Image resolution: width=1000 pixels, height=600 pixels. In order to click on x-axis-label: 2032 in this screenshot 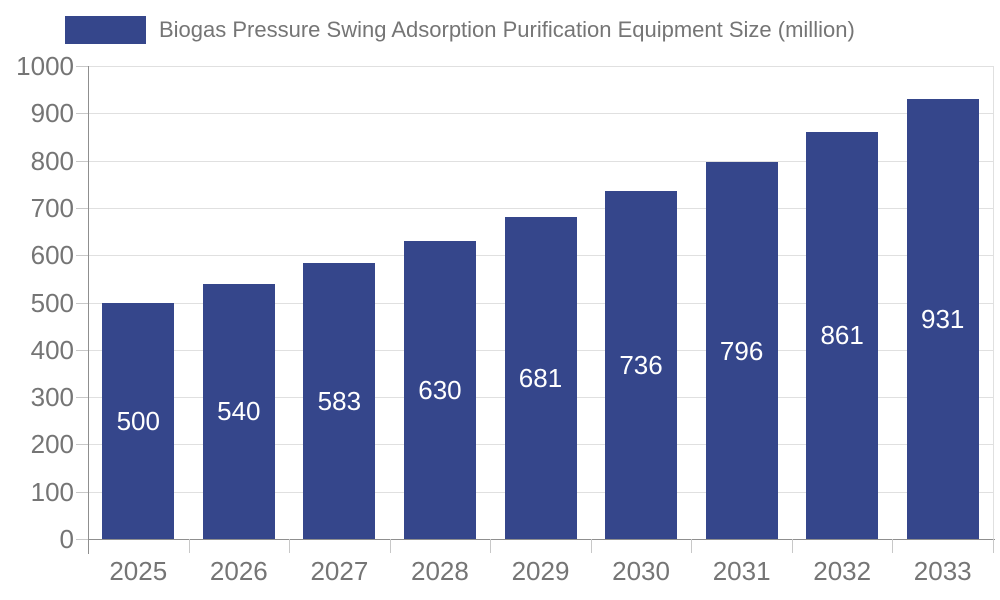, I will do `click(842, 571)`.